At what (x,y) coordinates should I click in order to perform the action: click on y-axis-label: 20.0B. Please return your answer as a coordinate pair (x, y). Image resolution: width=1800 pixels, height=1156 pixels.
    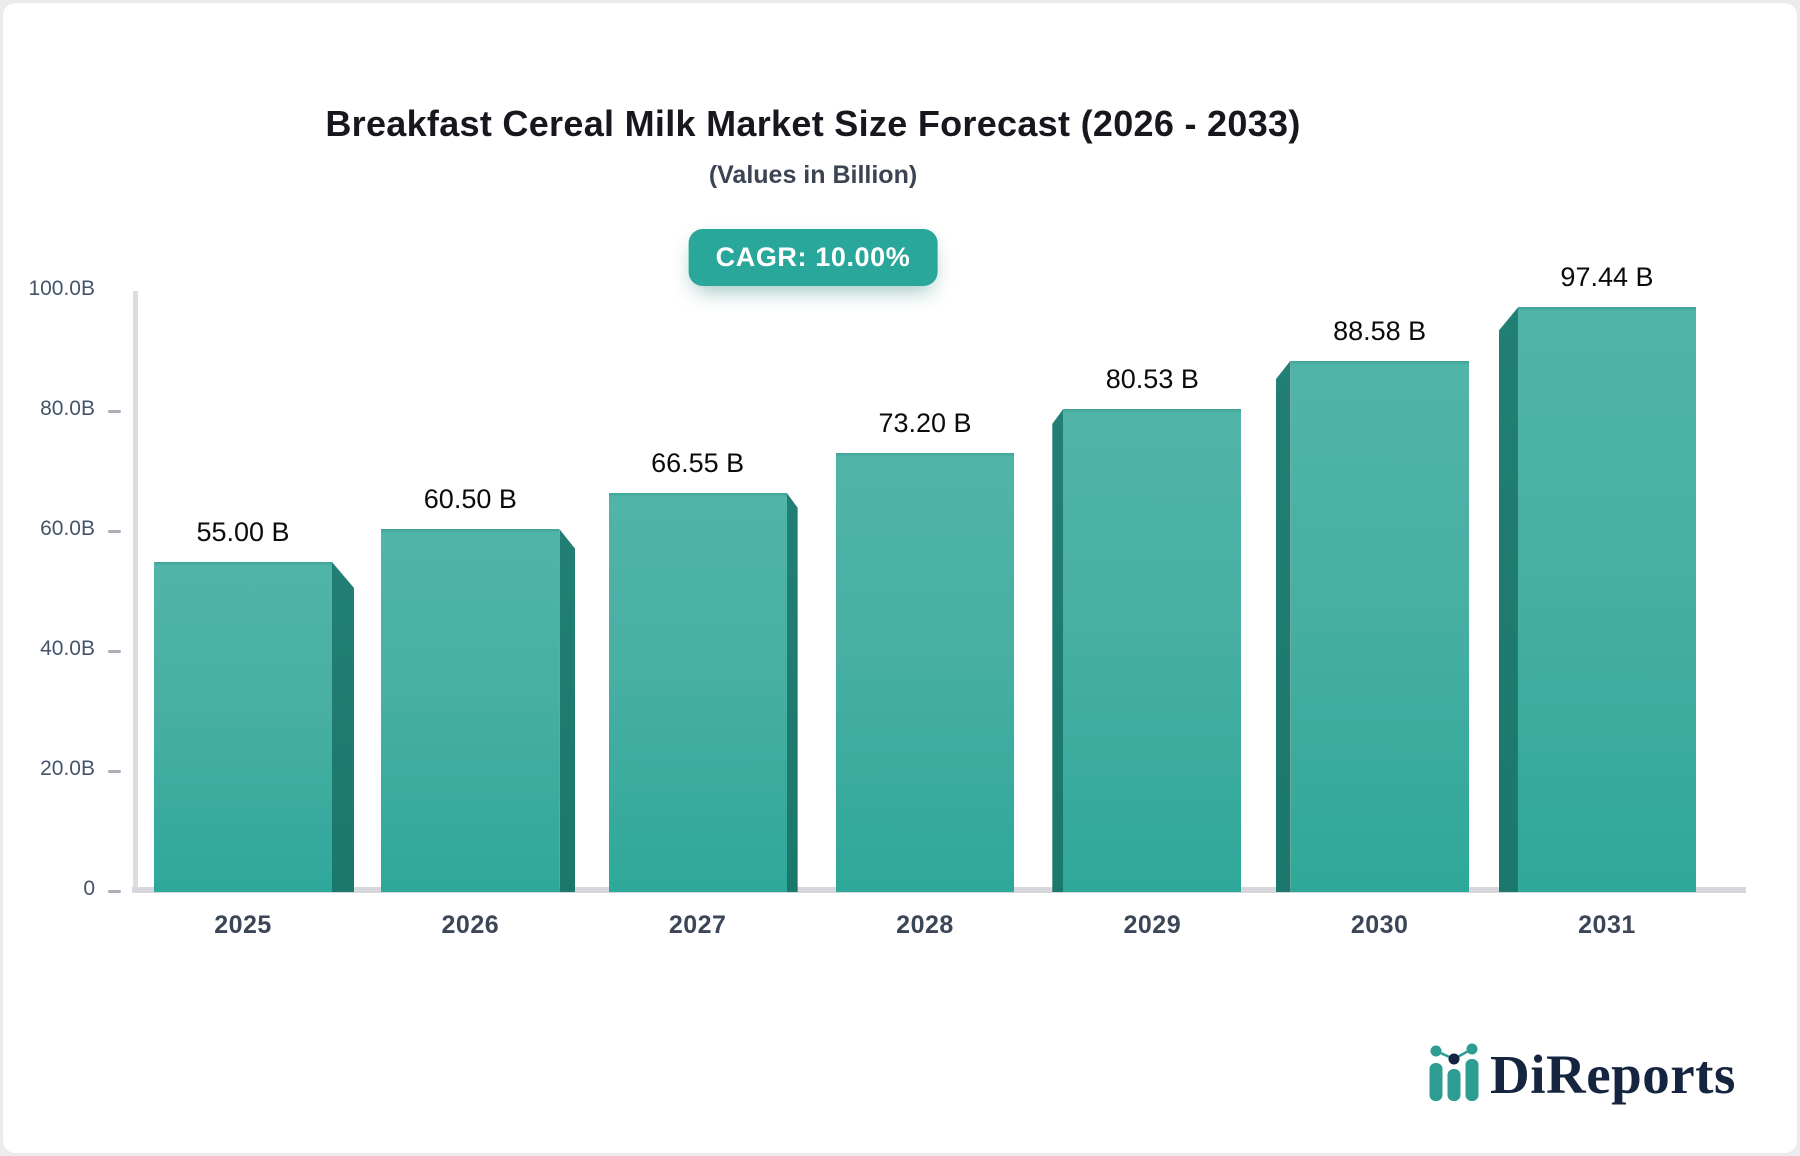
    Looking at the image, I should click on (67, 768).